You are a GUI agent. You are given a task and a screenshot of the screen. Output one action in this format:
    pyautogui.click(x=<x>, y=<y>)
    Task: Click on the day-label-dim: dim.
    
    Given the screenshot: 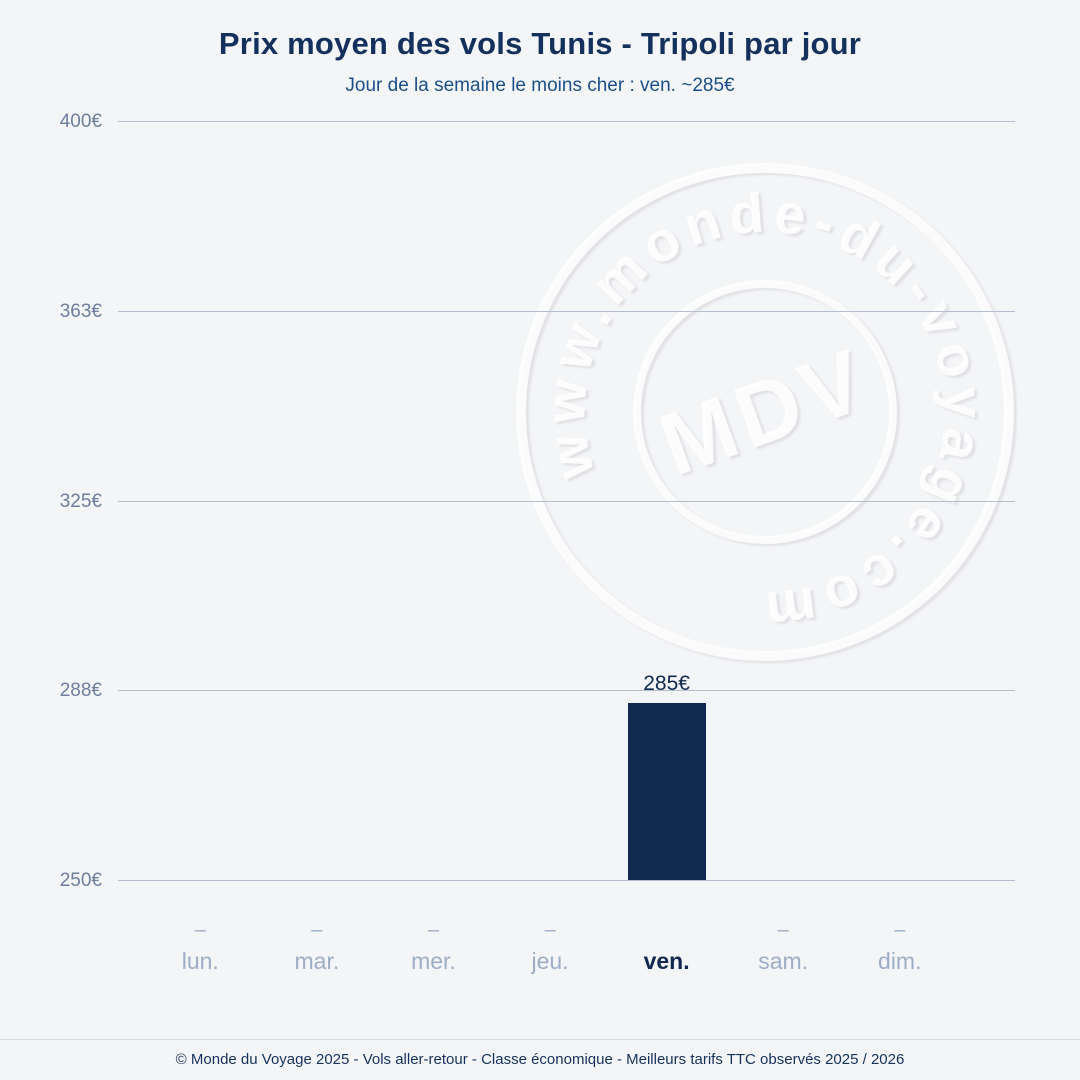 What is the action you would take?
    pyautogui.click(x=900, y=961)
    